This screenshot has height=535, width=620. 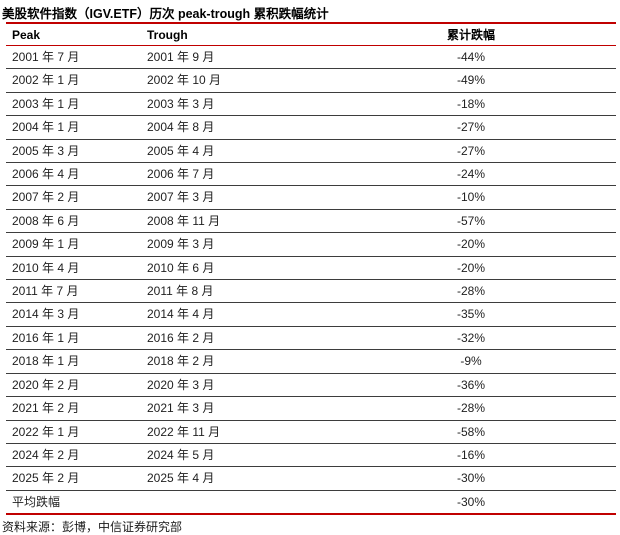 What do you see at coordinates (76, 338) in the screenshot?
I see `peak-cell: 2016 年 1 月` at bounding box center [76, 338].